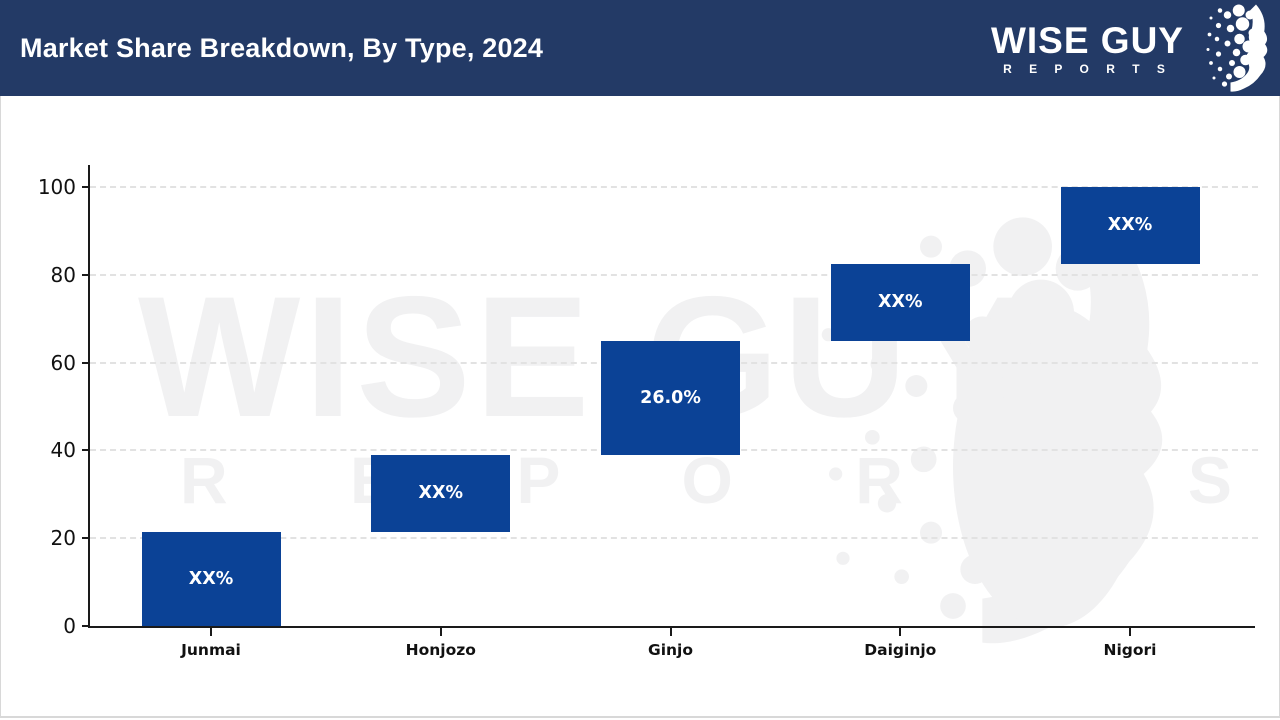 This screenshot has width=1280, height=720. Describe the element at coordinates (211, 632) in the screenshot. I see `x-tick-junmai` at that location.